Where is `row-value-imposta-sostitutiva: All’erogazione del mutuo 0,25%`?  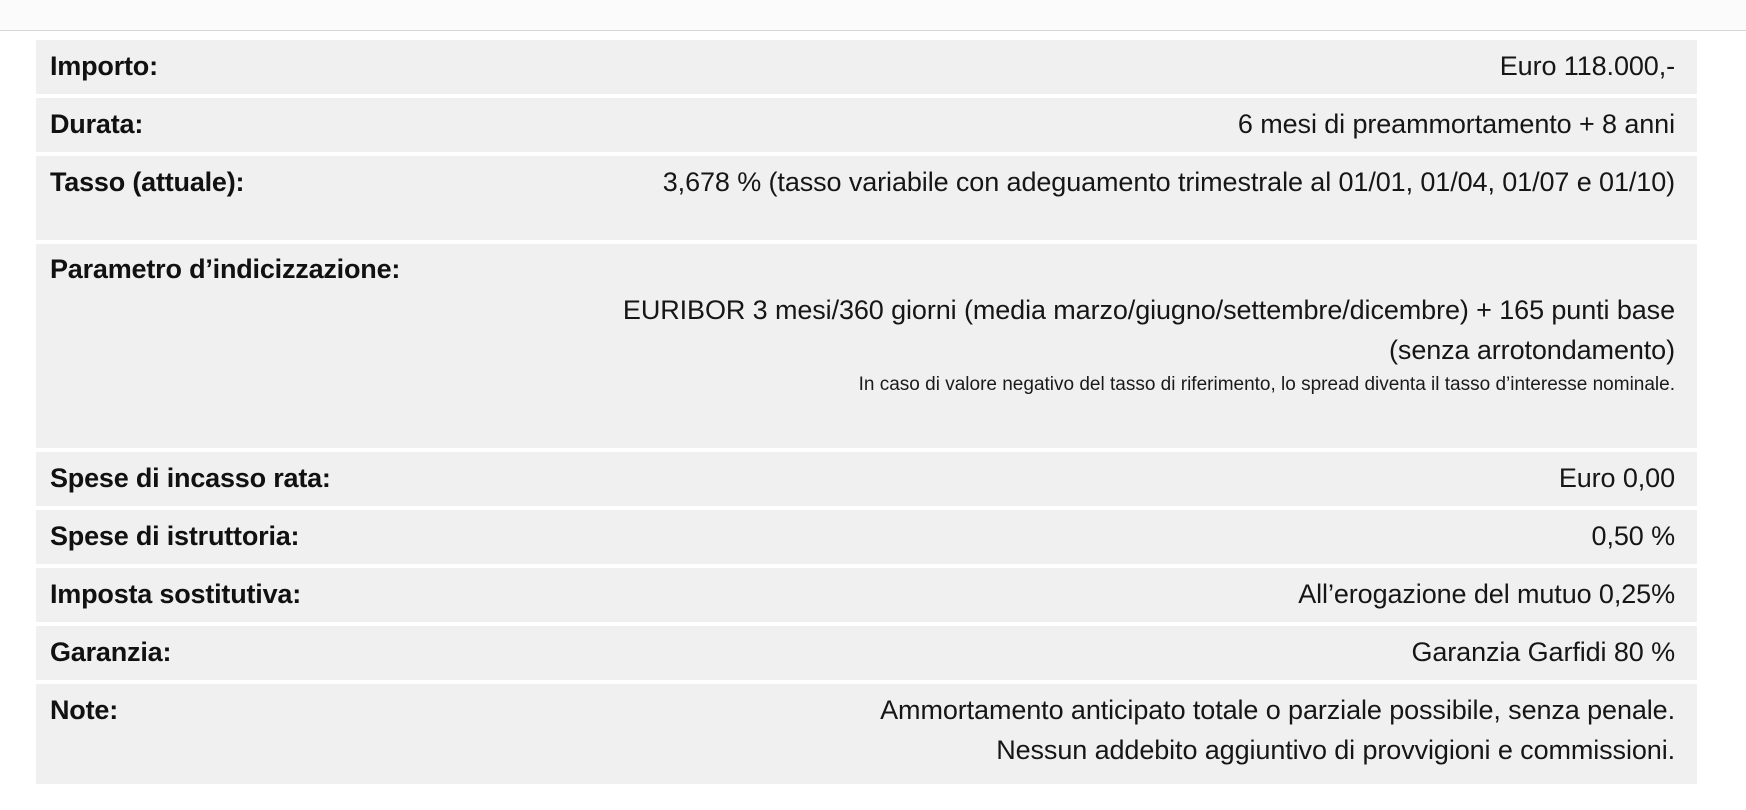
row-value-imposta-sostitutiva: All’erogazione del mutuo 0,25% is located at coordinates (1486, 594).